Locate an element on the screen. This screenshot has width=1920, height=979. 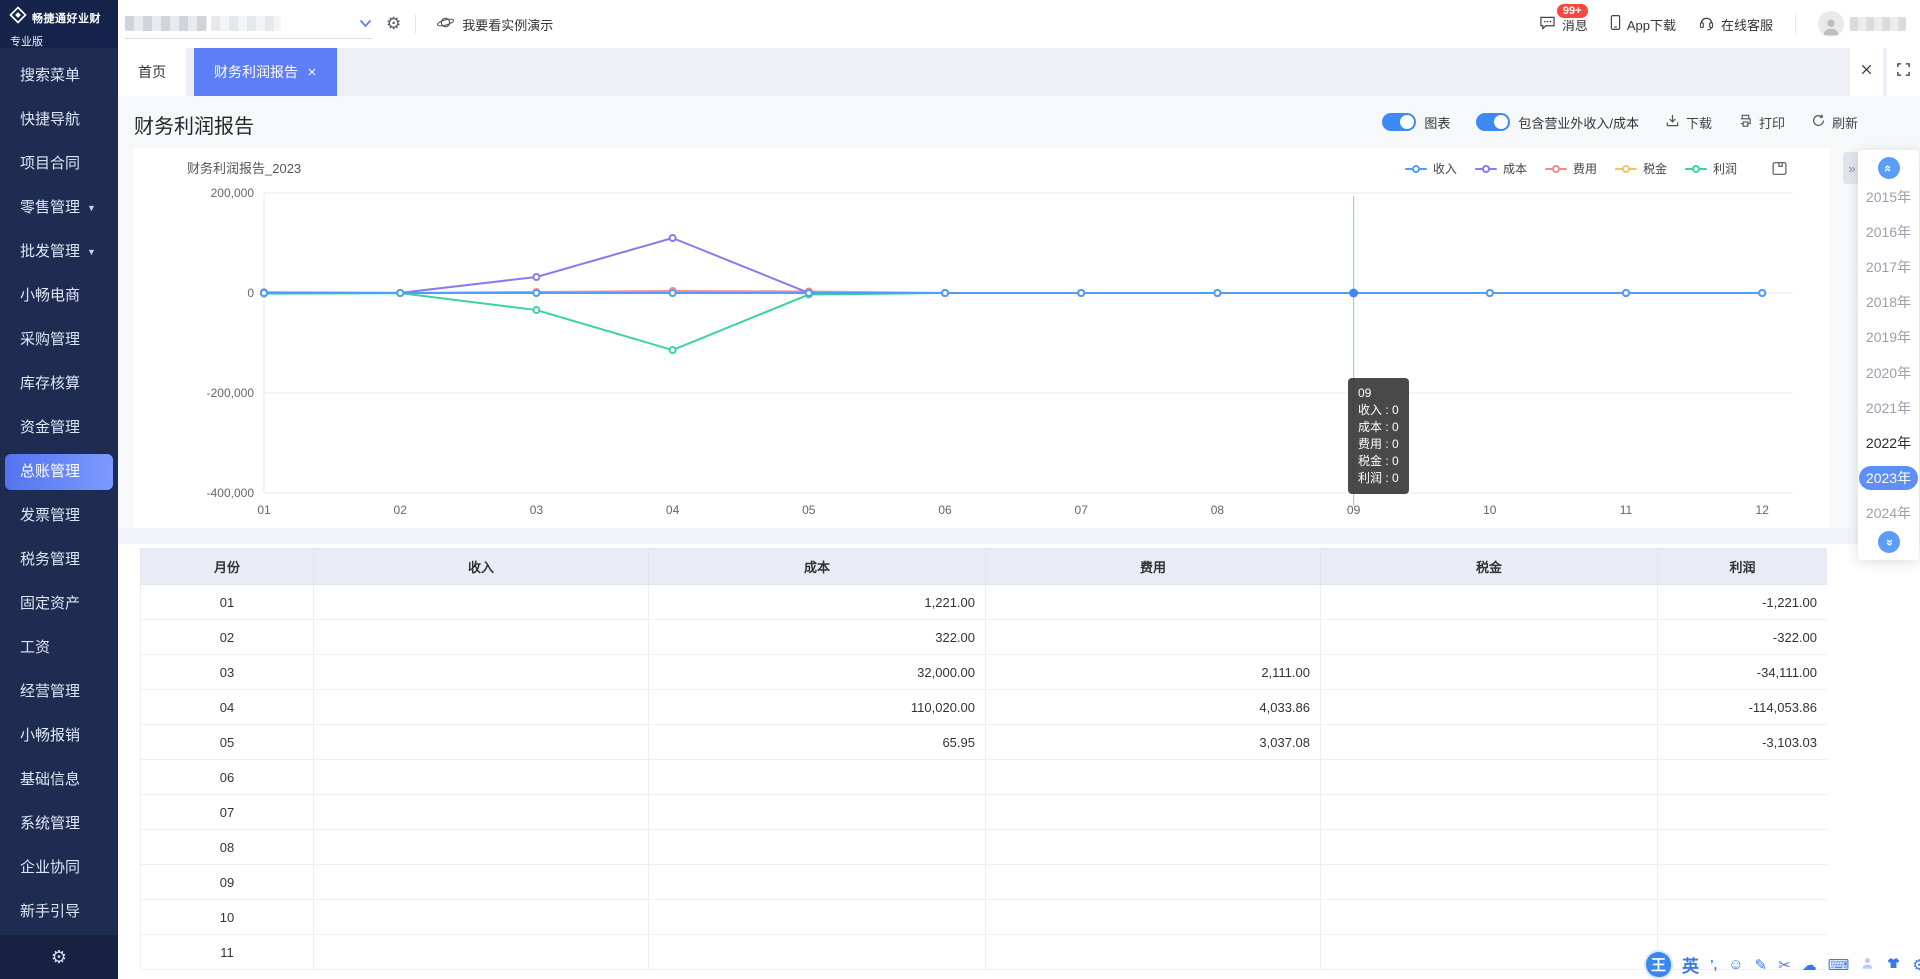
emoji-icon is located at coordinates (1735, 964).